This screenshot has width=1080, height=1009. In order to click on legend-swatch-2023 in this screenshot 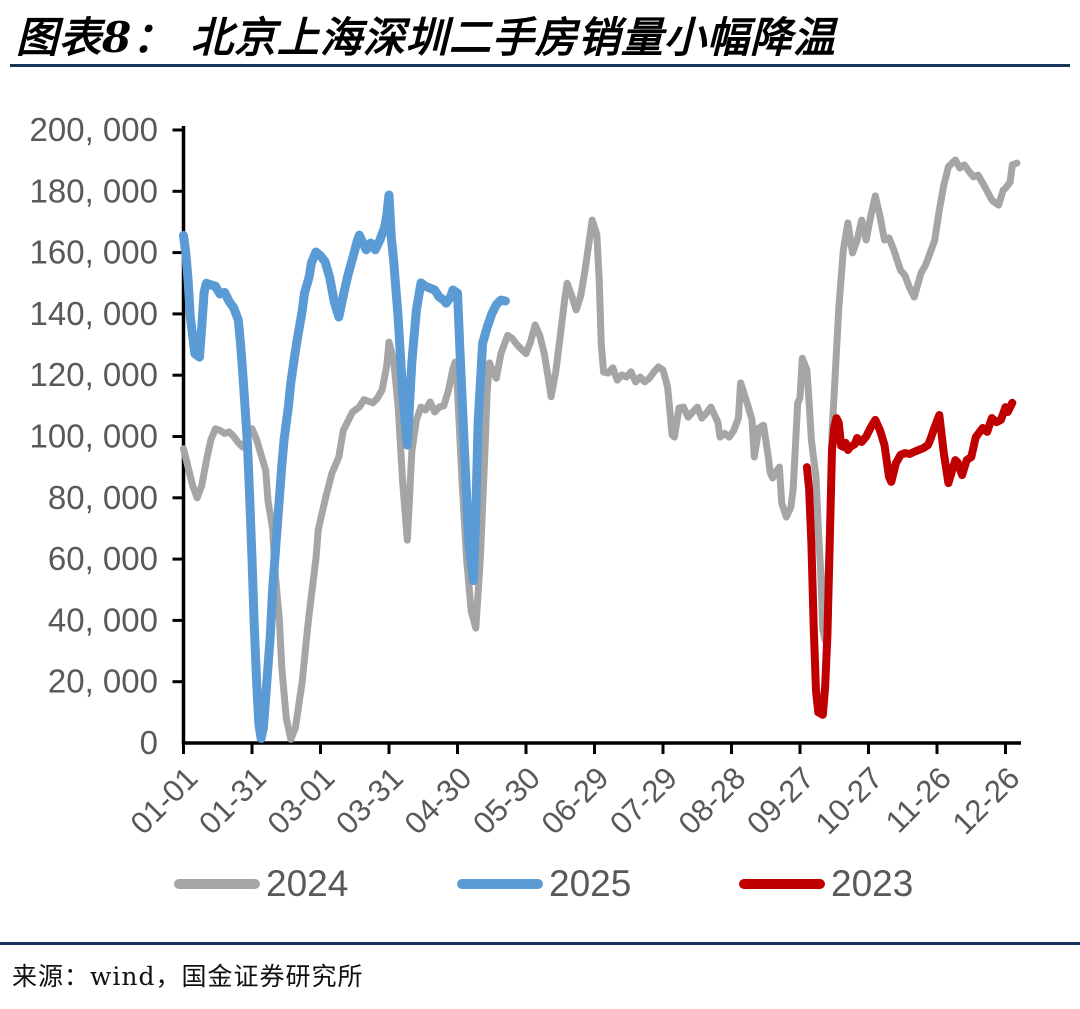, I will do `click(782, 884)`.